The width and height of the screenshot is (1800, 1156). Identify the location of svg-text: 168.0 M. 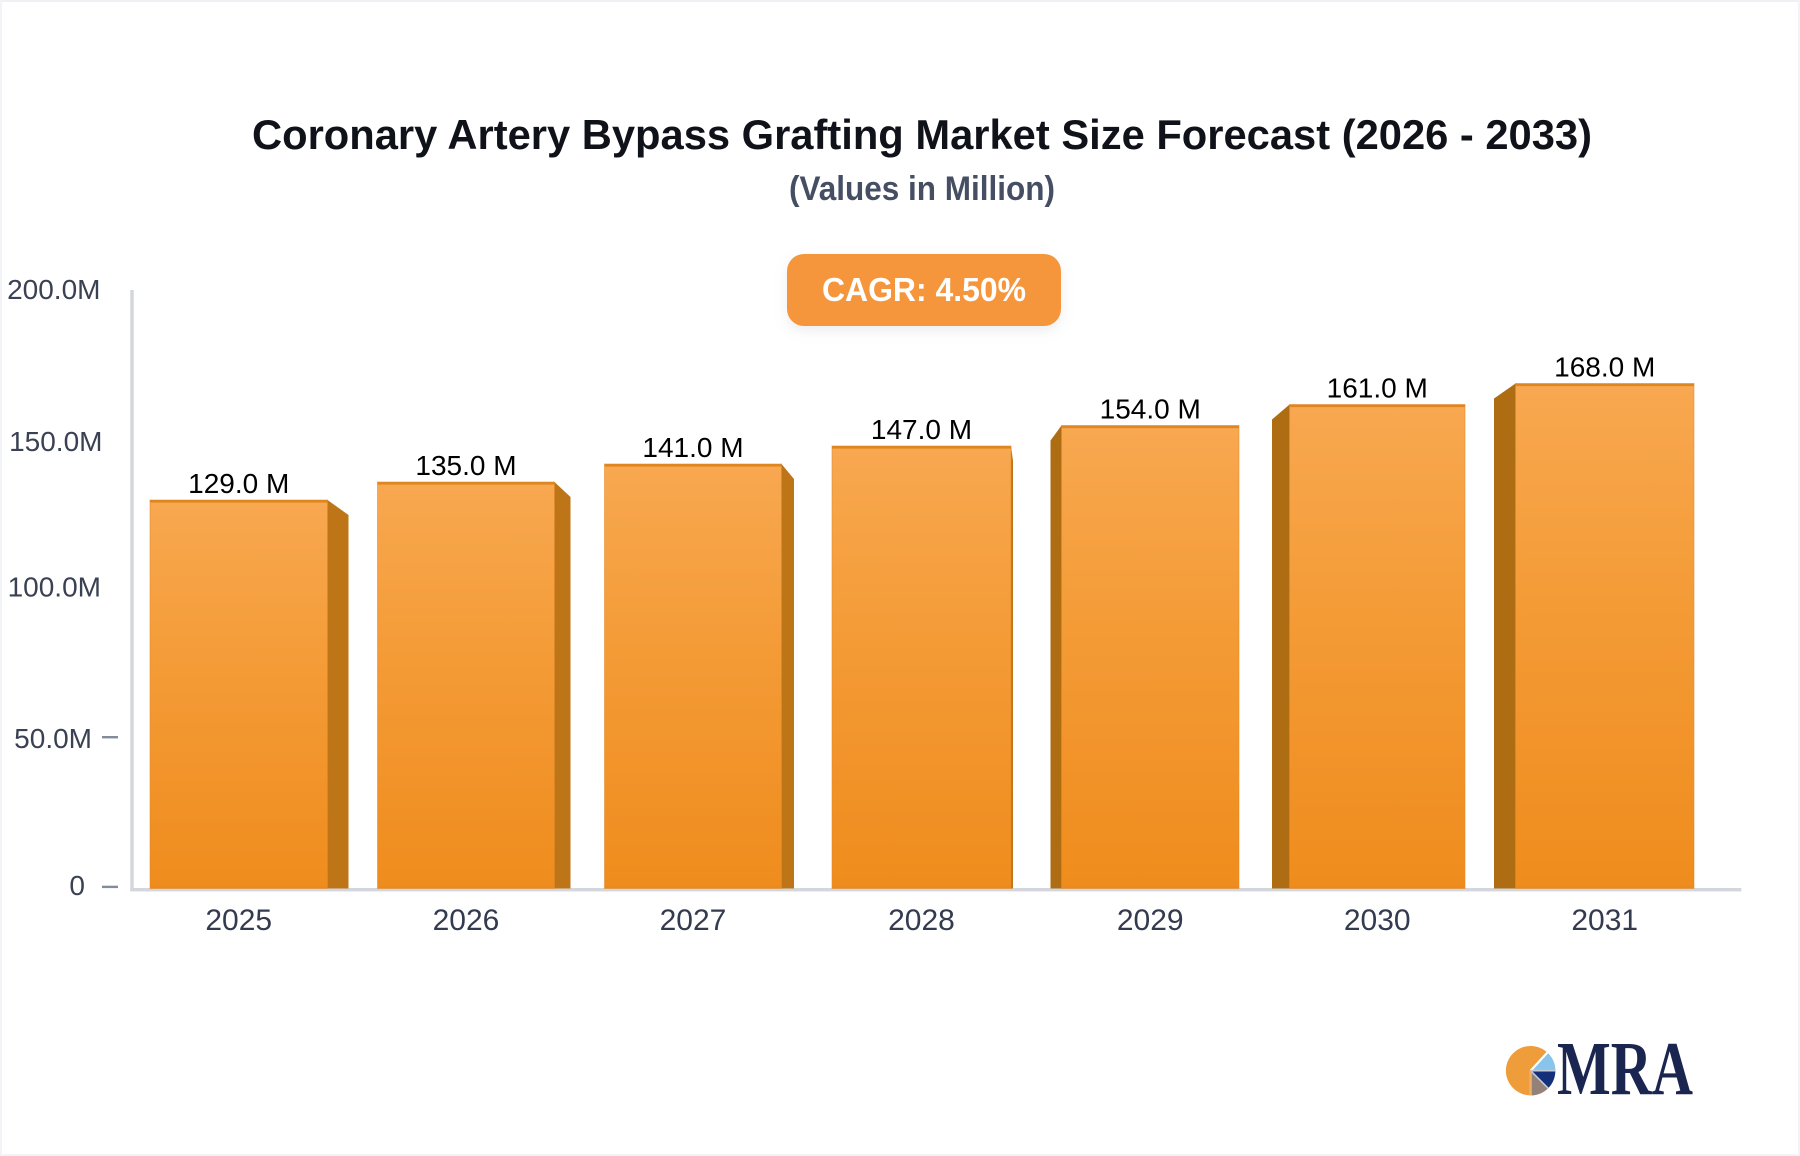
(1604, 367).